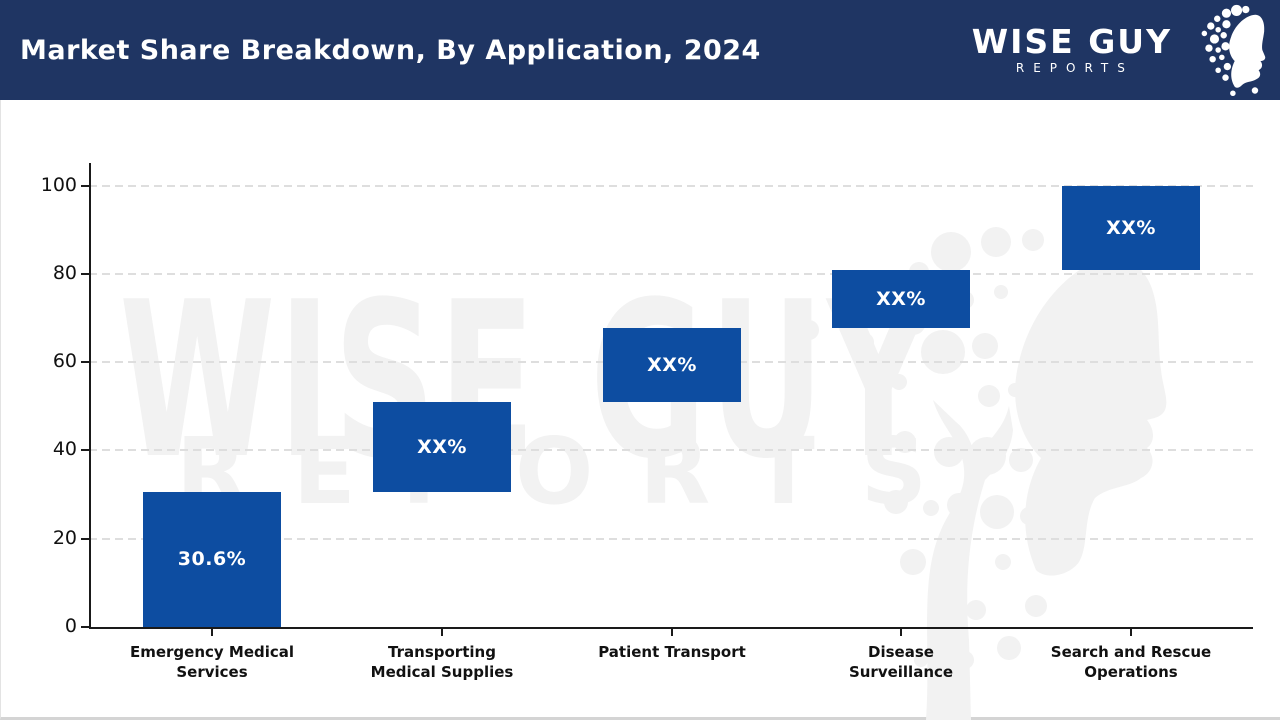  What do you see at coordinates (64, 449) in the screenshot?
I see `y-axis-tick-label: 40` at bounding box center [64, 449].